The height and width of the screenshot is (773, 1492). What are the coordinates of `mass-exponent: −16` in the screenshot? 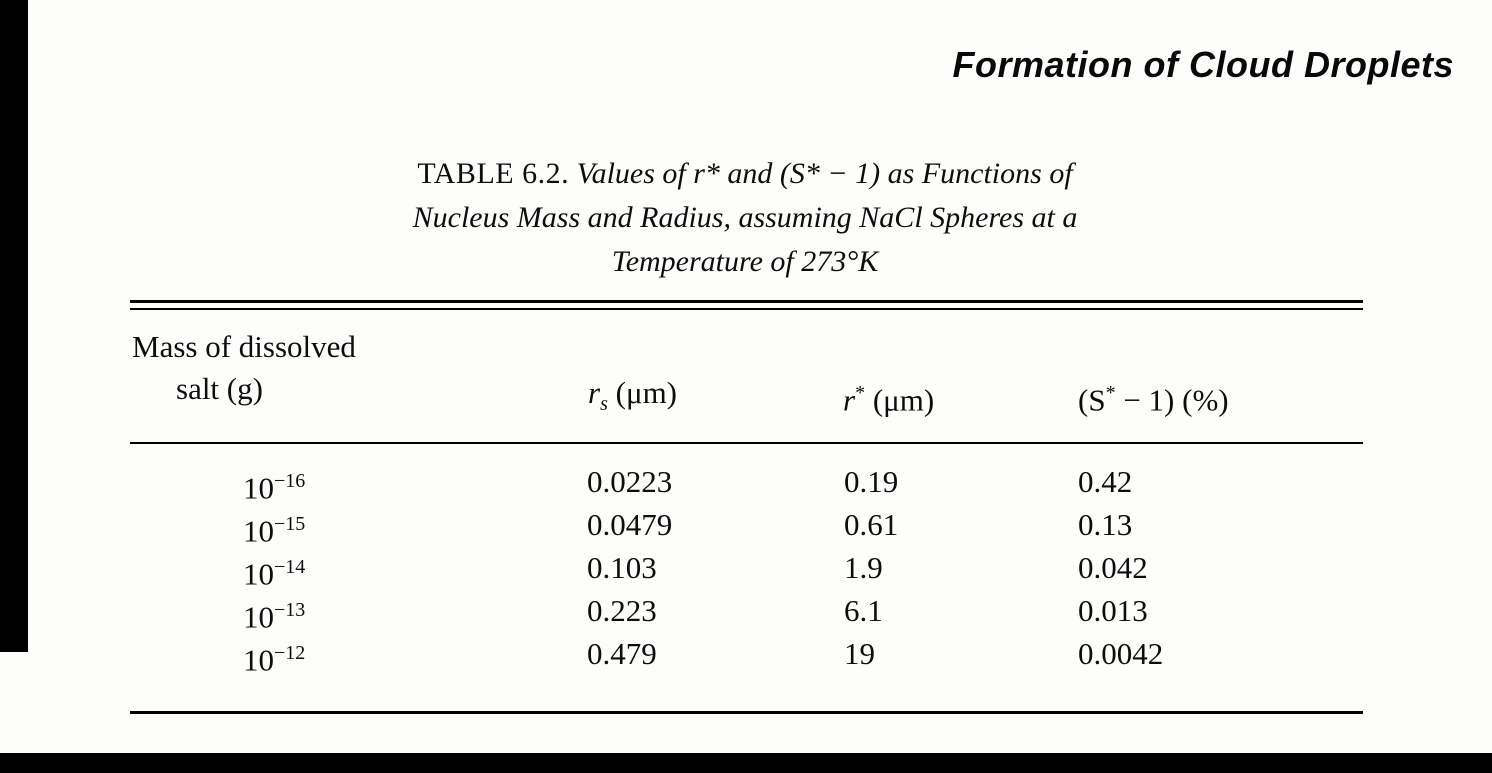 It's located at (290, 481).